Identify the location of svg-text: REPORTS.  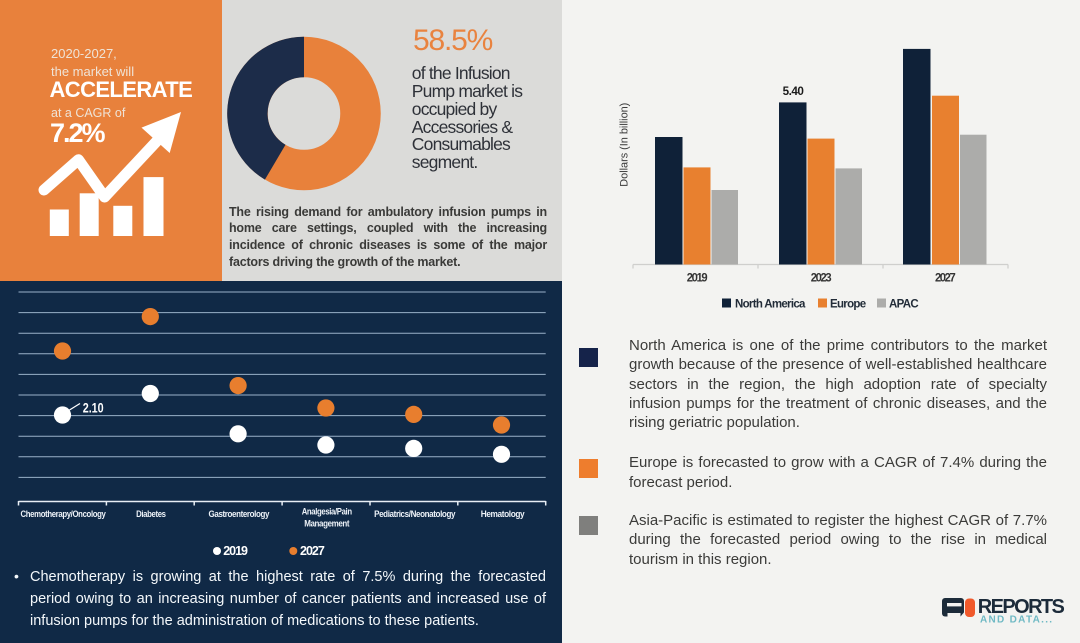
(1021, 607).